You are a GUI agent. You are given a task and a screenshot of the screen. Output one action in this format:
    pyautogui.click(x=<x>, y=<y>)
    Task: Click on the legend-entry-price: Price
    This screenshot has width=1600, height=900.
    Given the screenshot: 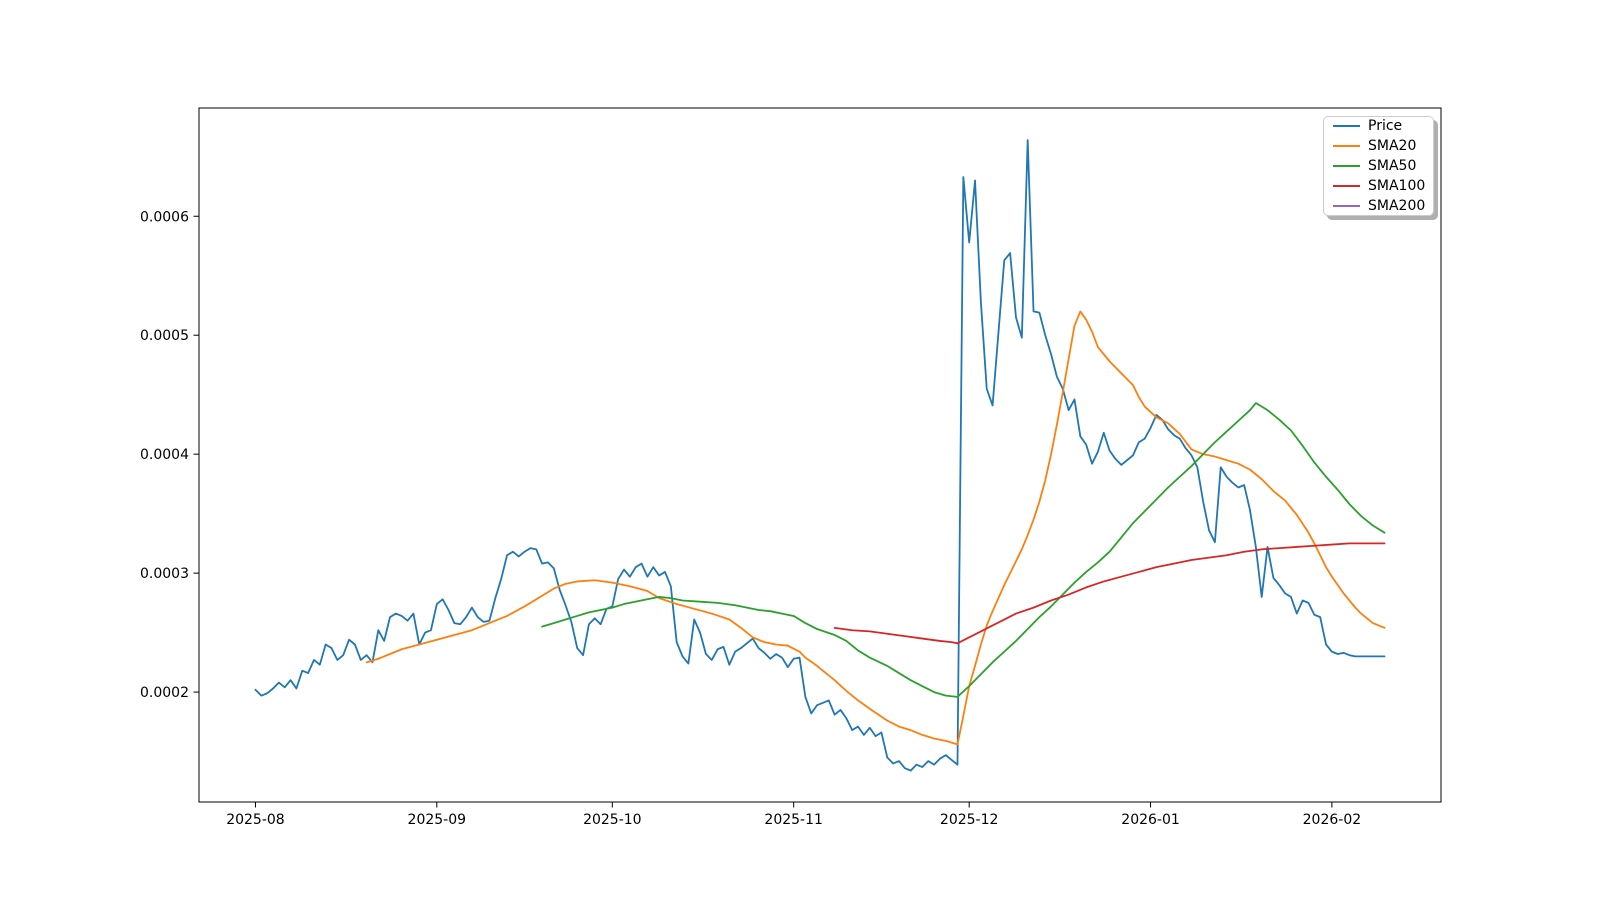 What is the action you would take?
    pyautogui.click(x=1378, y=126)
    